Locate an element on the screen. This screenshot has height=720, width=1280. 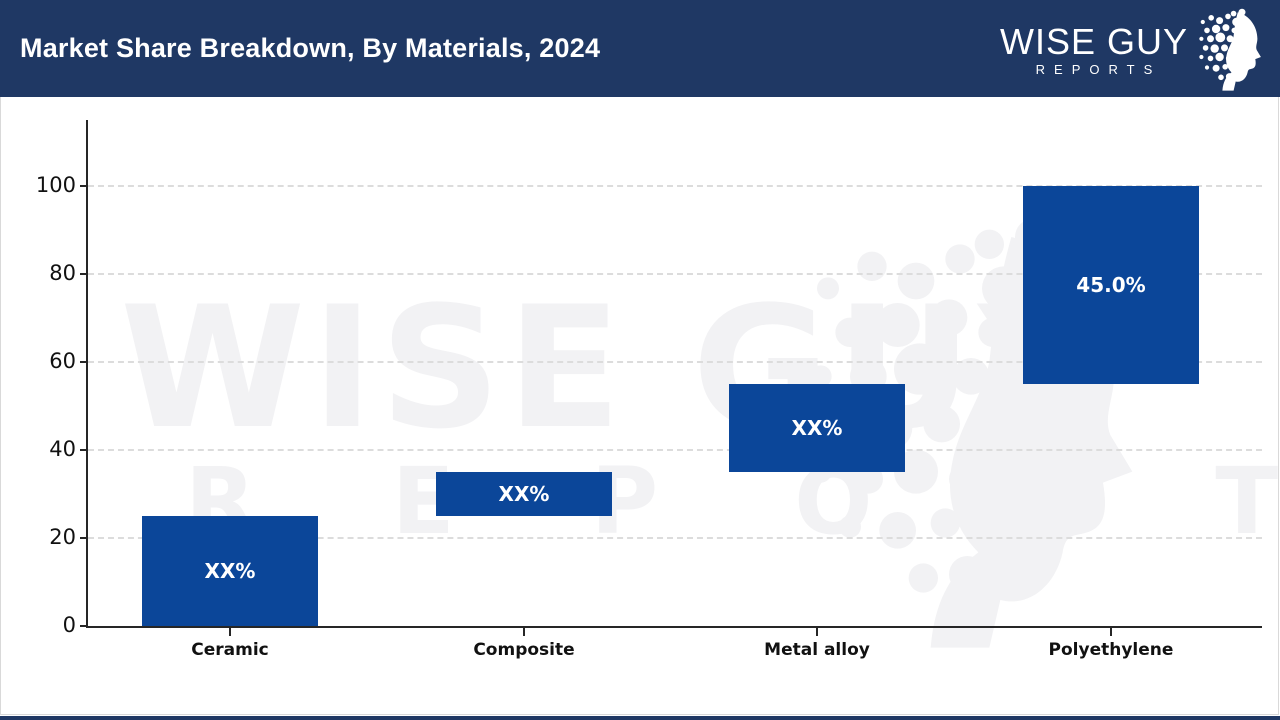
y-tick-label: 40 is located at coordinates (62, 449).